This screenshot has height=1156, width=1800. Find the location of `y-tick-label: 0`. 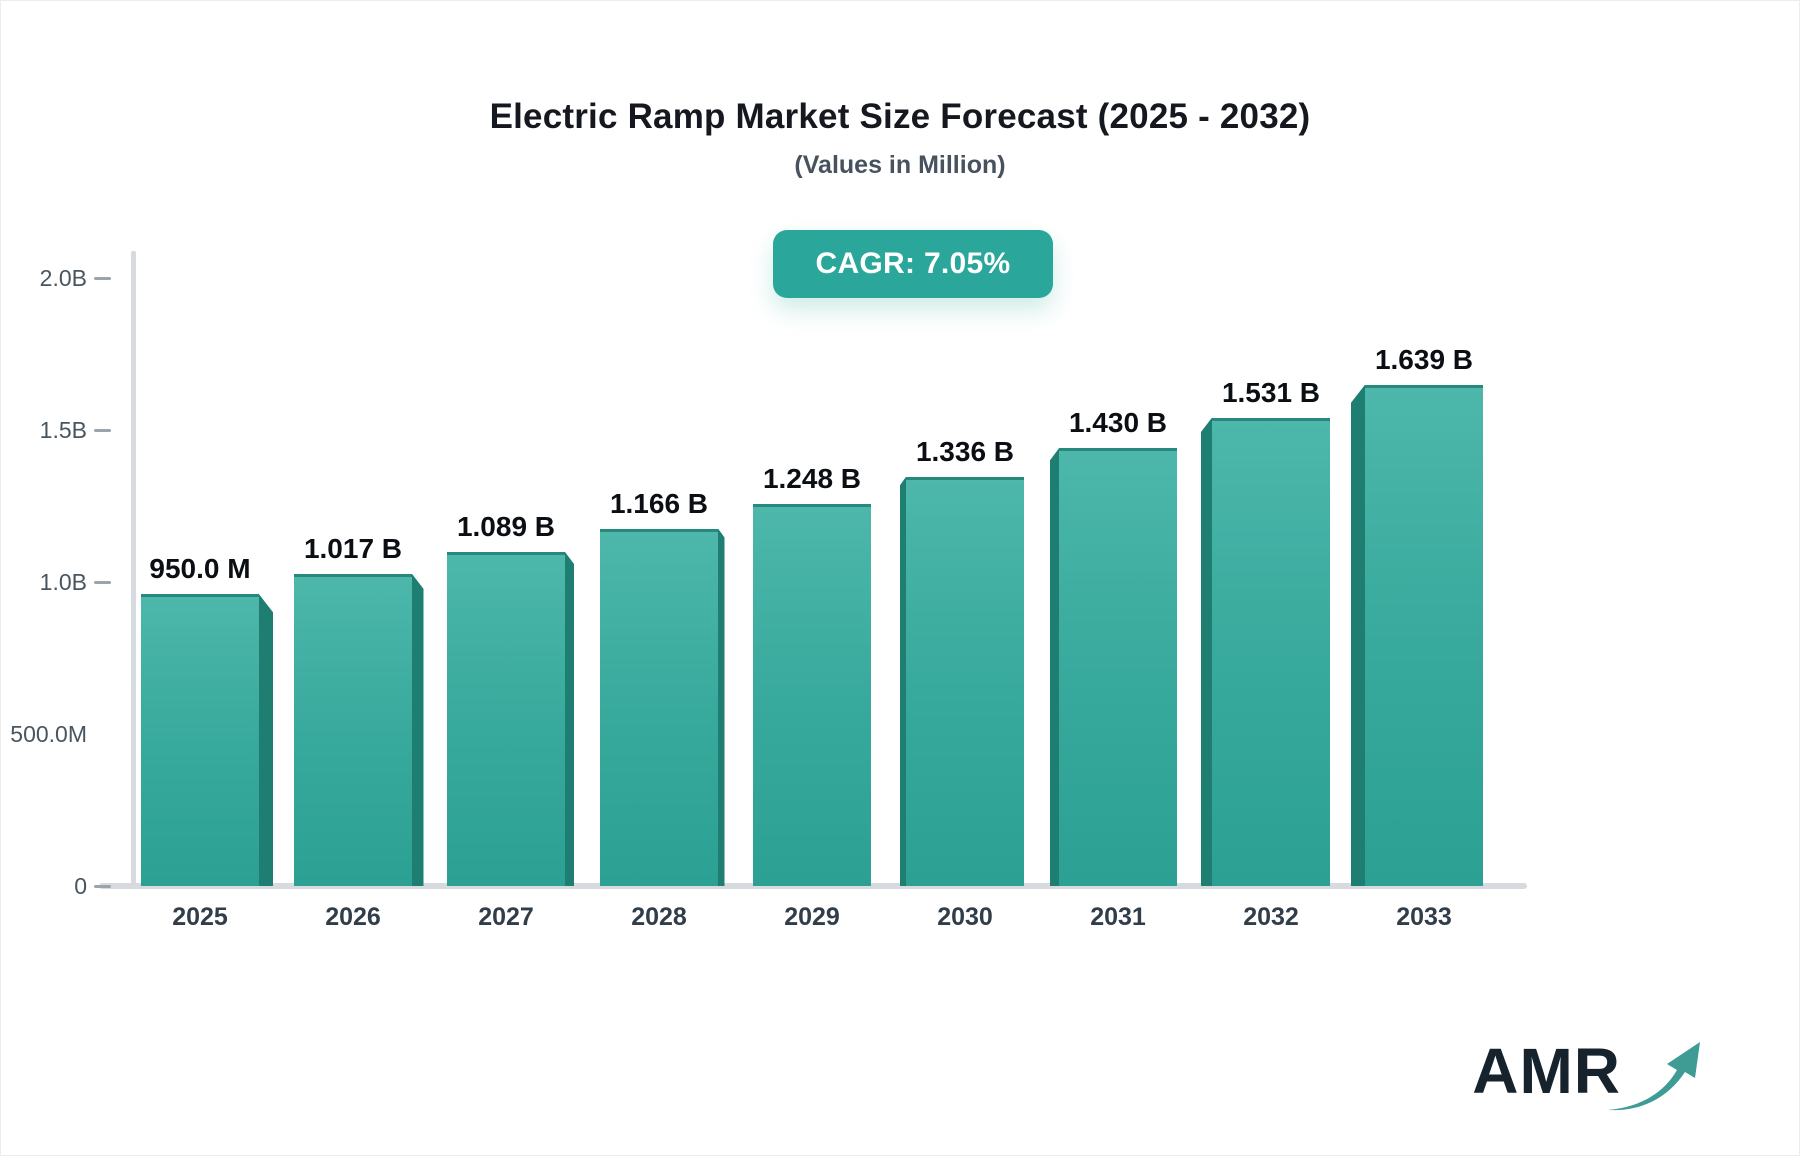

y-tick-label: 0 is located at coordinates (80, 886).